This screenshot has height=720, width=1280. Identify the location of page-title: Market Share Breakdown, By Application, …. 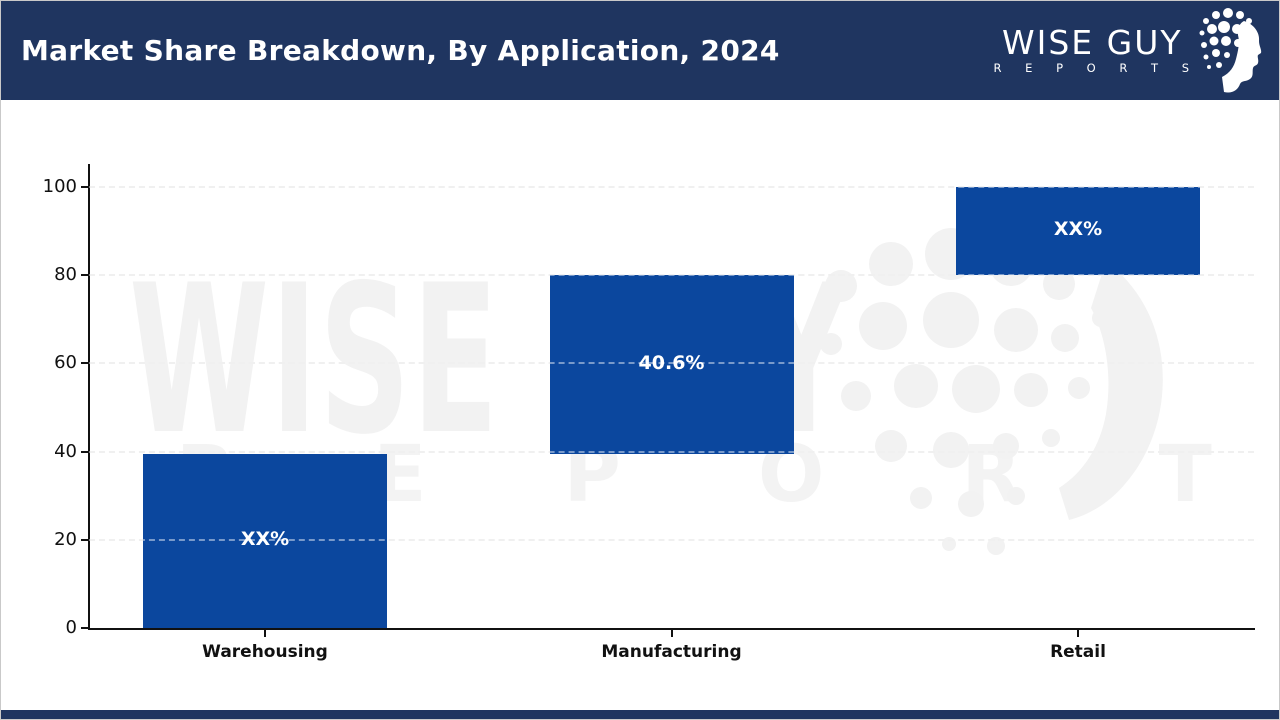
(400, 50).